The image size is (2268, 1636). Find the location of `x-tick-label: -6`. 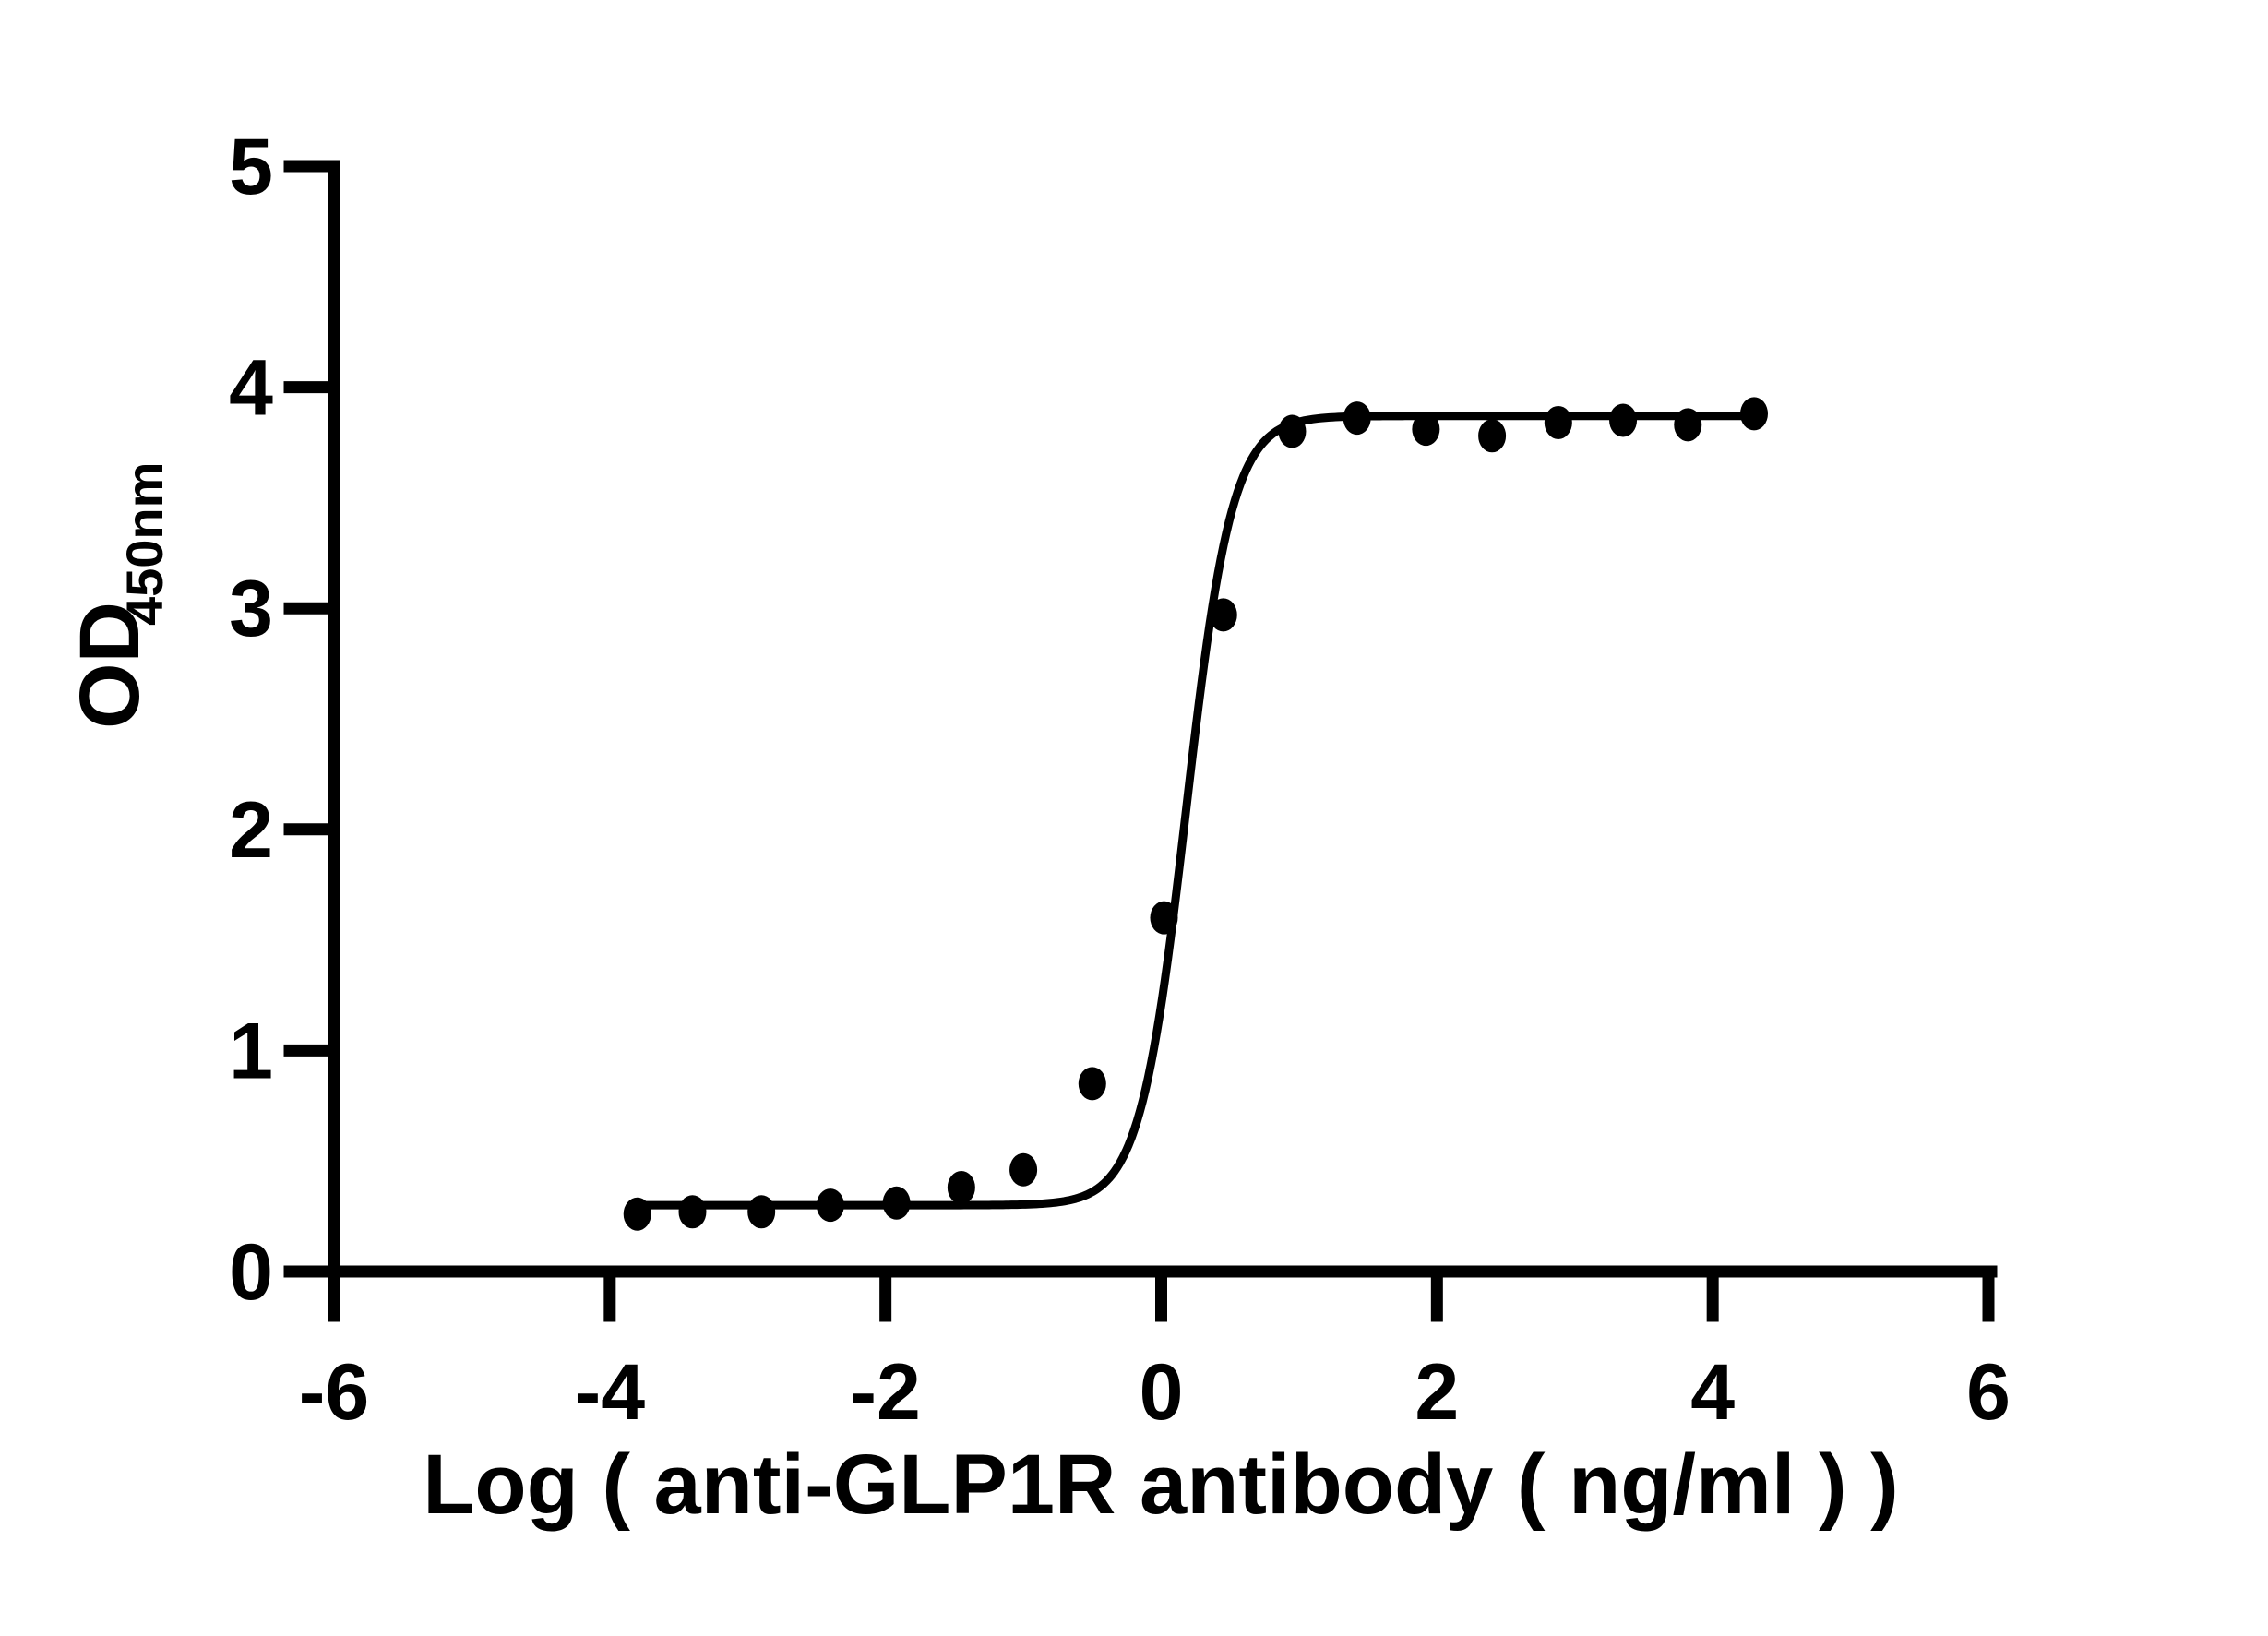

x-tick-label: -6 is located at coordinates (334, 1392).